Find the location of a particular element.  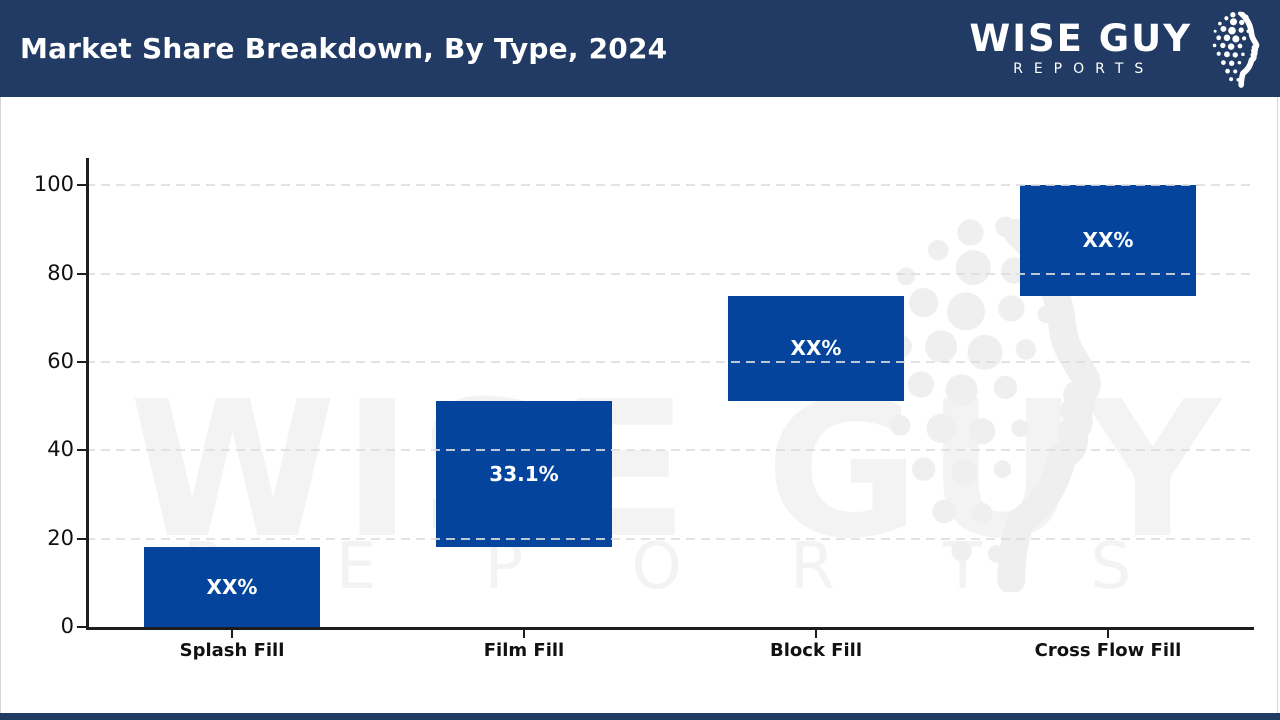

bar-value-label: 33.1% is located at coordinates (524, 474).